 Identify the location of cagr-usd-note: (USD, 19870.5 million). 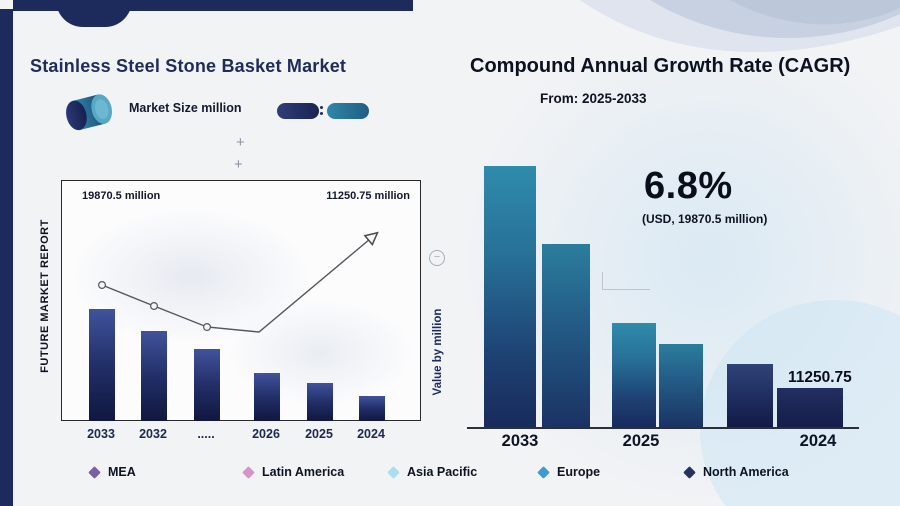
(705, 219).